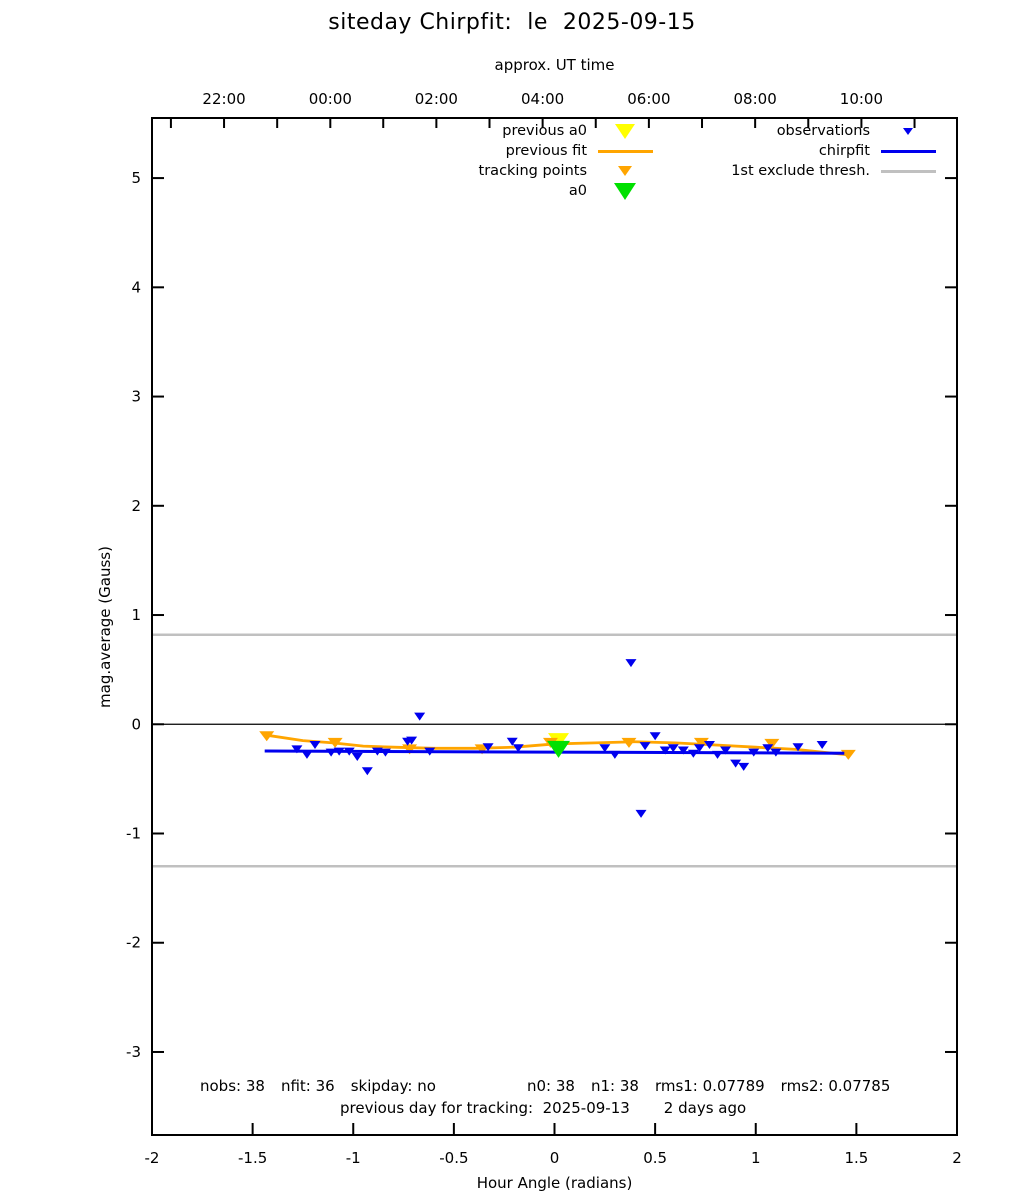  What do you see at coordinates (544, 131) in the screenshot?
I see `legend-item-label: previous a0` at bounding box center [544, 131].